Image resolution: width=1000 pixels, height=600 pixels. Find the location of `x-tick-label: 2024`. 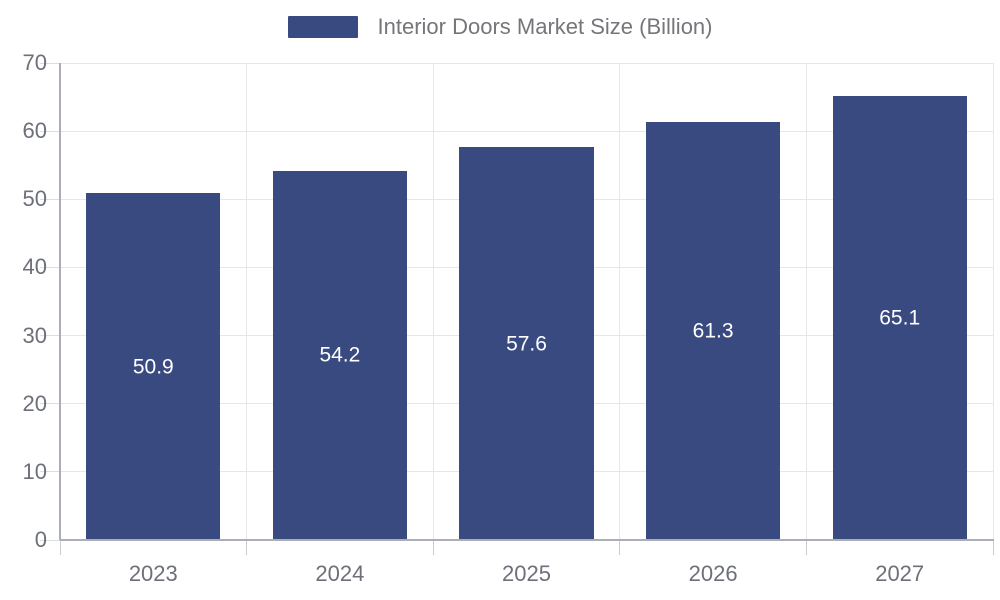

x-tick-label: 2024 is located at coordinates (340, 573).